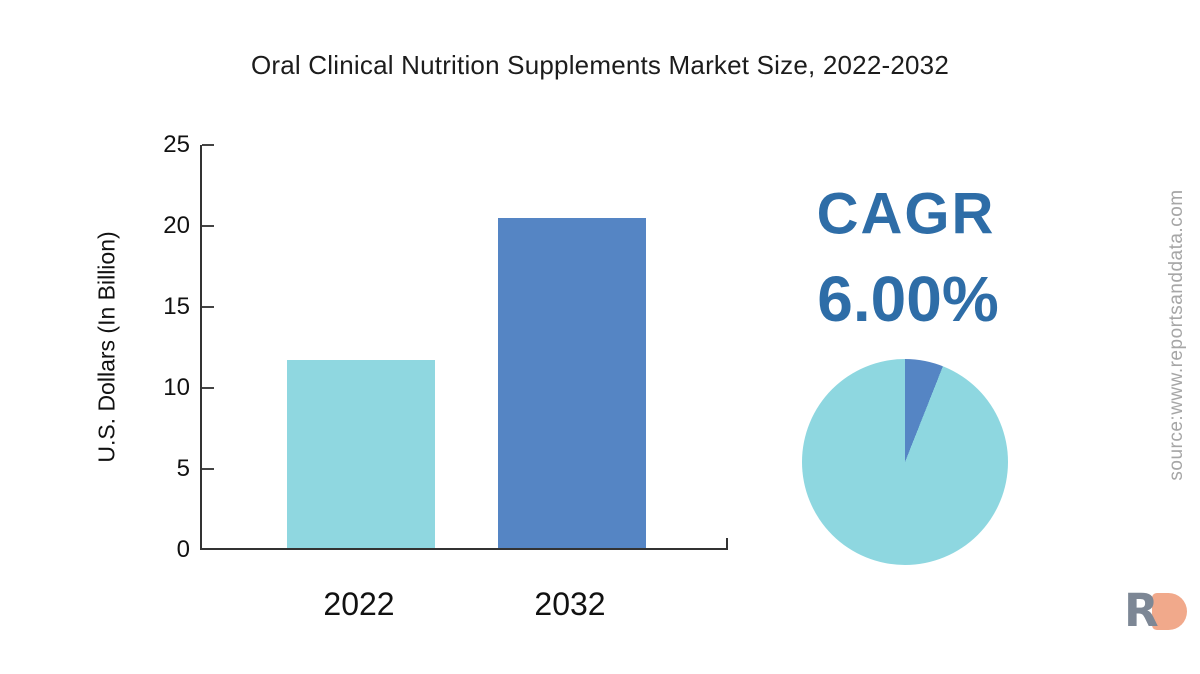 The height and width of the screenshot is (674, 1200). What do you see at coordinates (176, 306) in the screenshot?
I see `y-tick-label: 15` at bounding box center [176, 306].